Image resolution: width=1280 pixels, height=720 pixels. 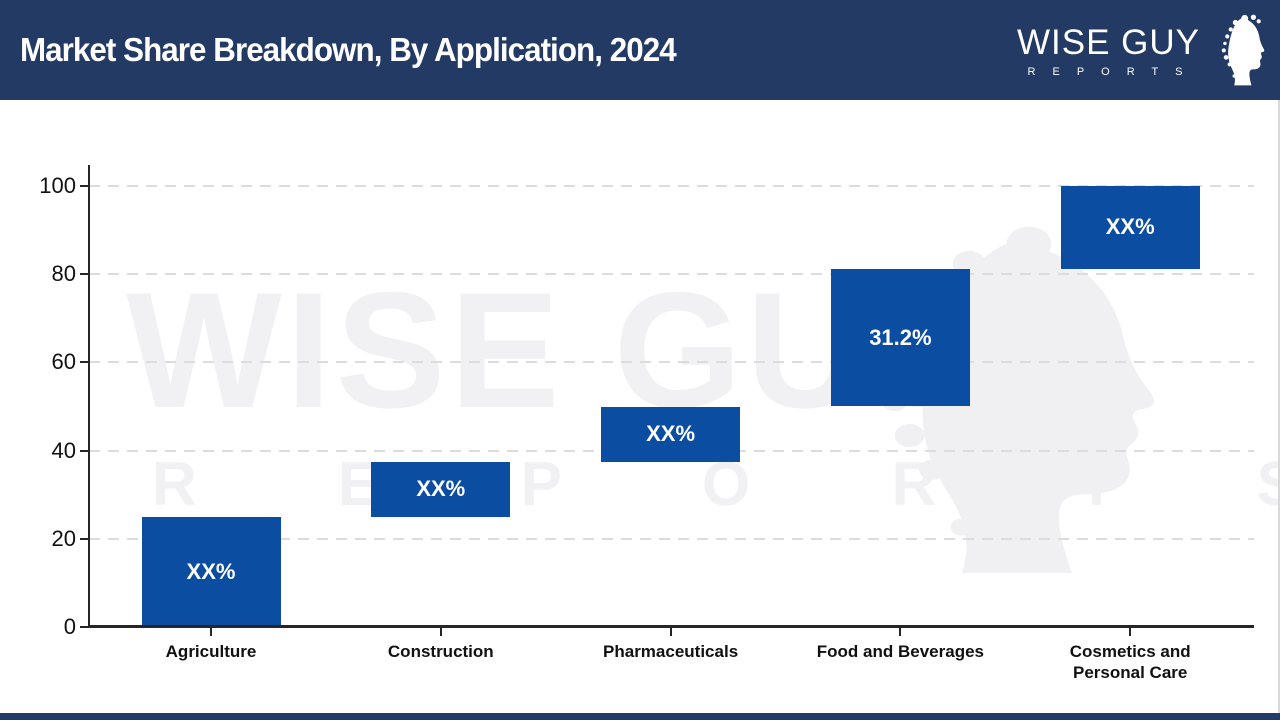 What do you see at coordinates (671, 651) in the screenshot?
I see `x-category-label-pharmaceuticals: Pharmaceuticals` at bounding box center [671, 651].